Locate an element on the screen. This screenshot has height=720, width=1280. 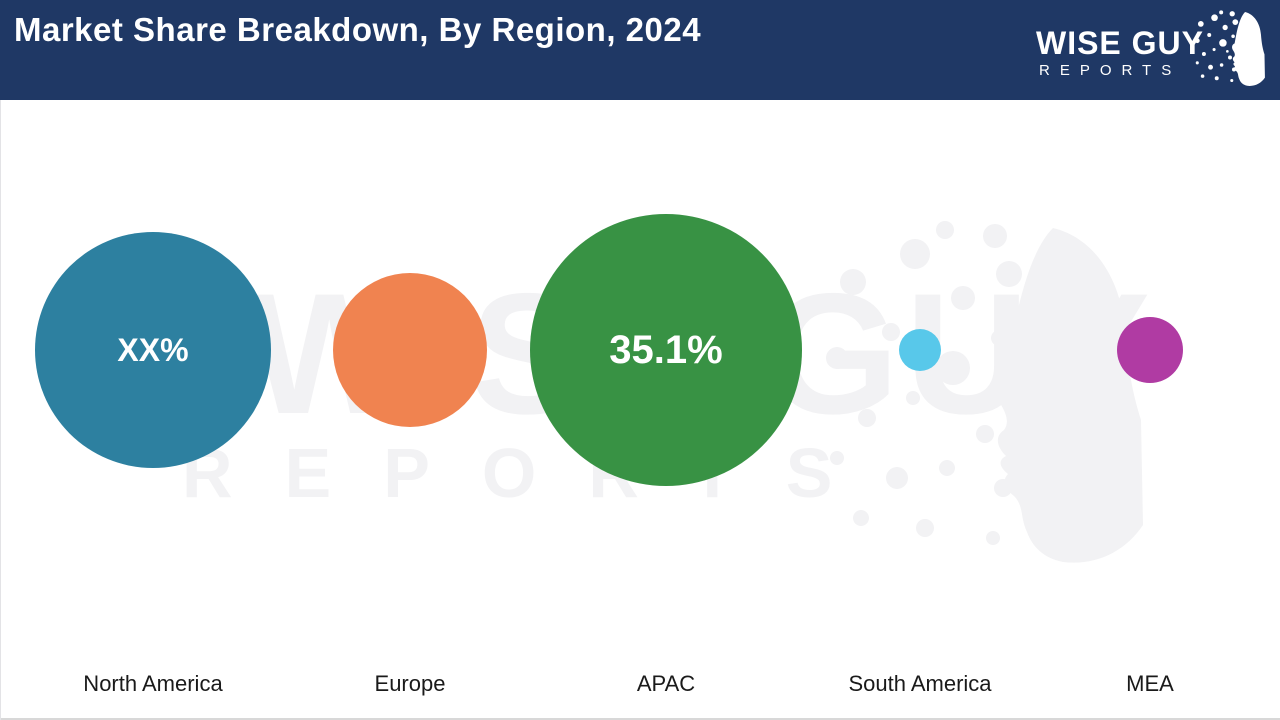
region-label-north-america: North America is located at coordinates (153, 683).